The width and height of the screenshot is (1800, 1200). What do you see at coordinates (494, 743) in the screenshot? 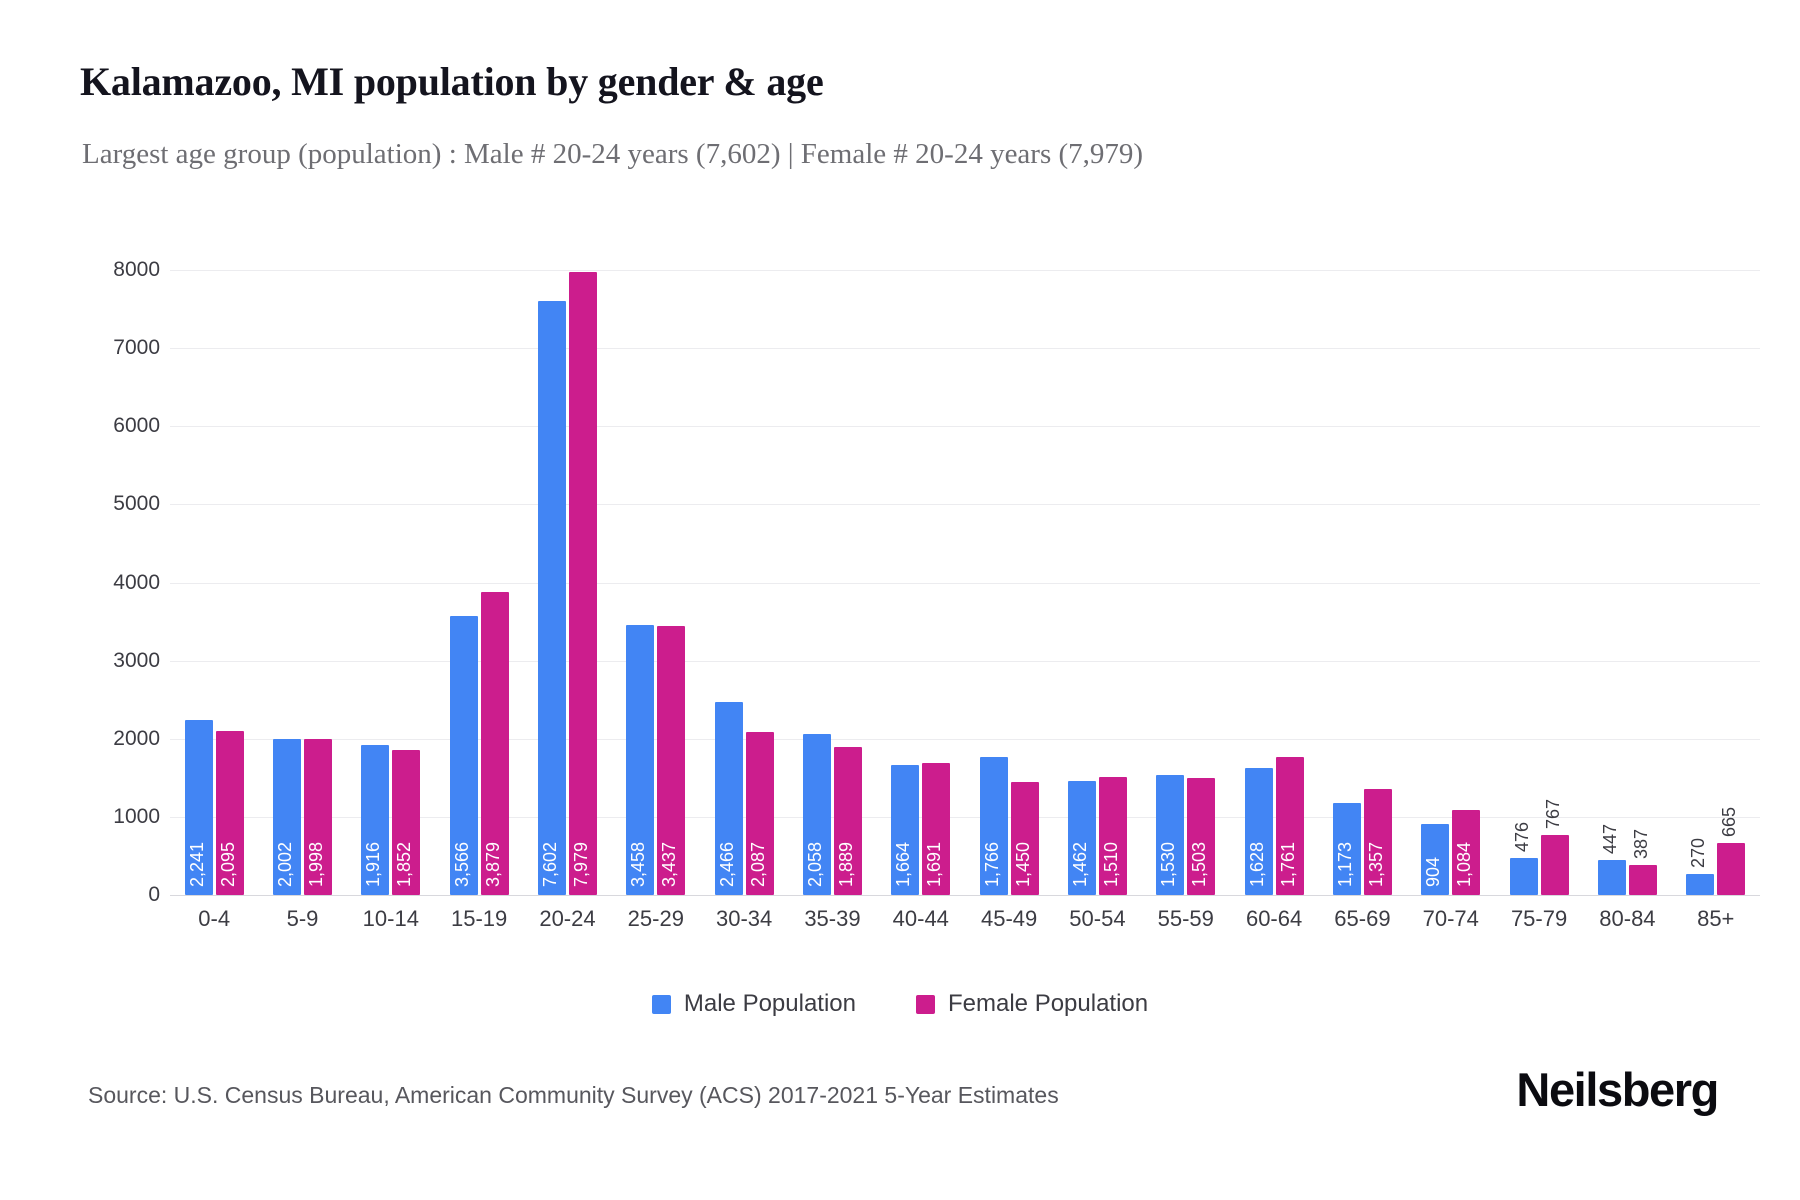
I see `bar: 3,879` at bounding box center [494, 743].